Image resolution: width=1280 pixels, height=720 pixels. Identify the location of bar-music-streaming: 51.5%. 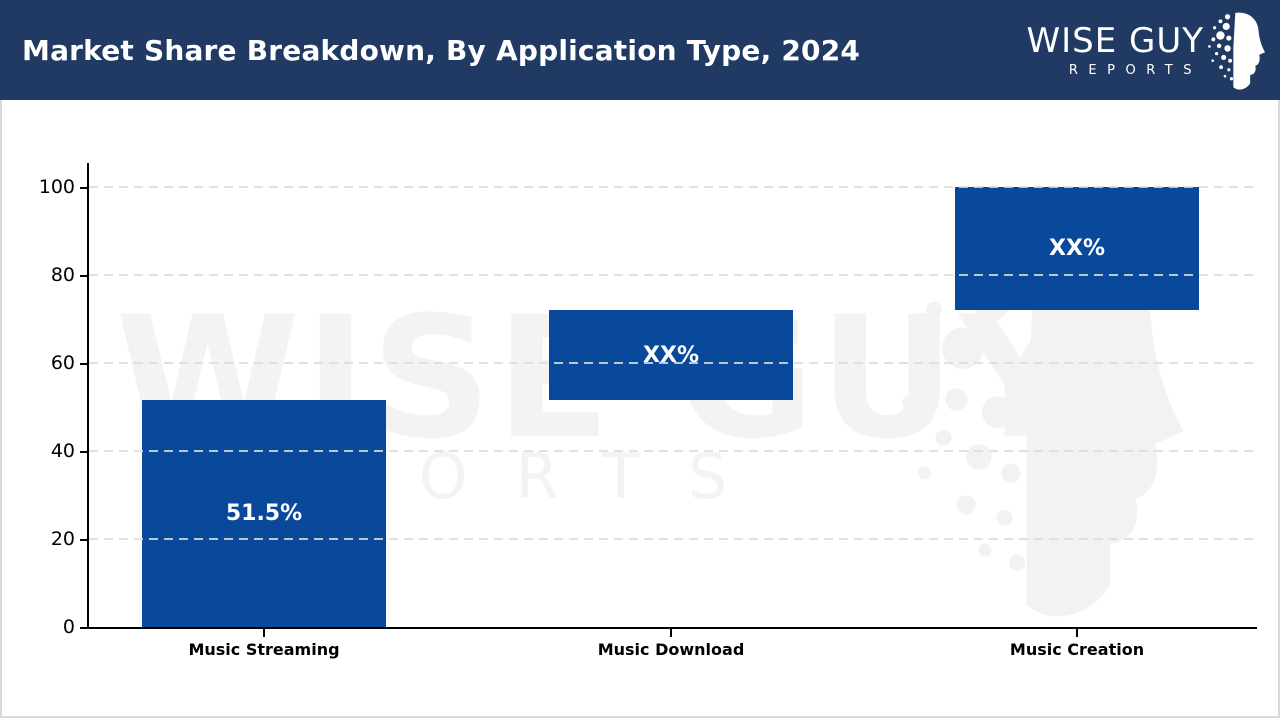
(264, 513).